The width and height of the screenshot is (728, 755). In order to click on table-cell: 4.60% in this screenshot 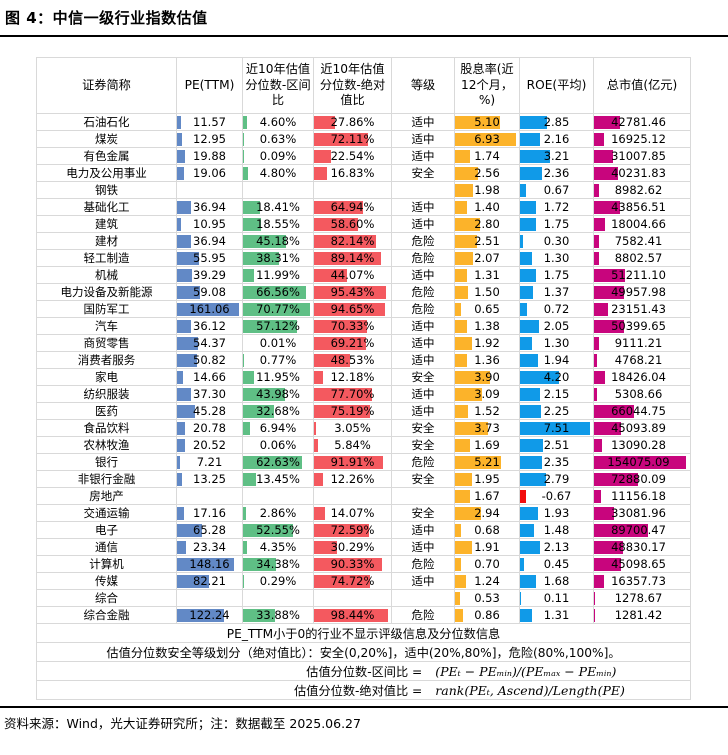, I will do `click(278, 122)`.